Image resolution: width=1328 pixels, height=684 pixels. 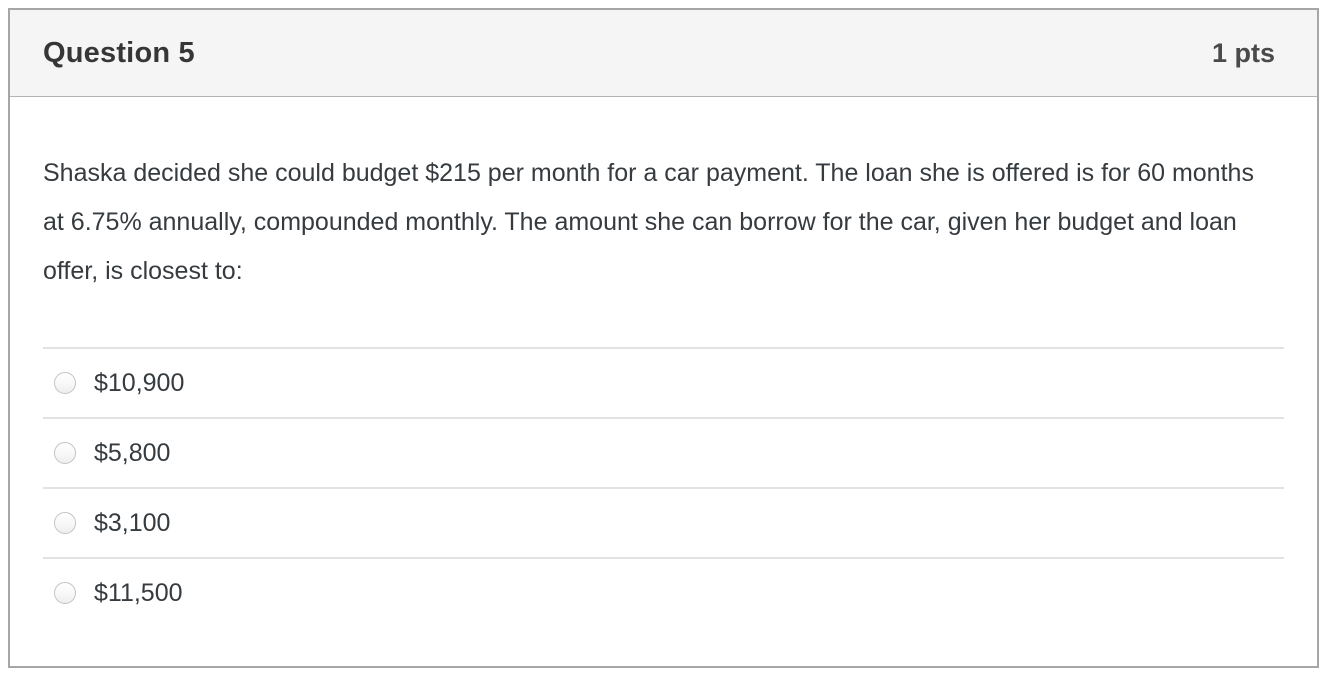 What do you see at coordinates (663, 452) in the screenshot?
I see `answer-option-2: $5,800` at bounding box center [663, 452].